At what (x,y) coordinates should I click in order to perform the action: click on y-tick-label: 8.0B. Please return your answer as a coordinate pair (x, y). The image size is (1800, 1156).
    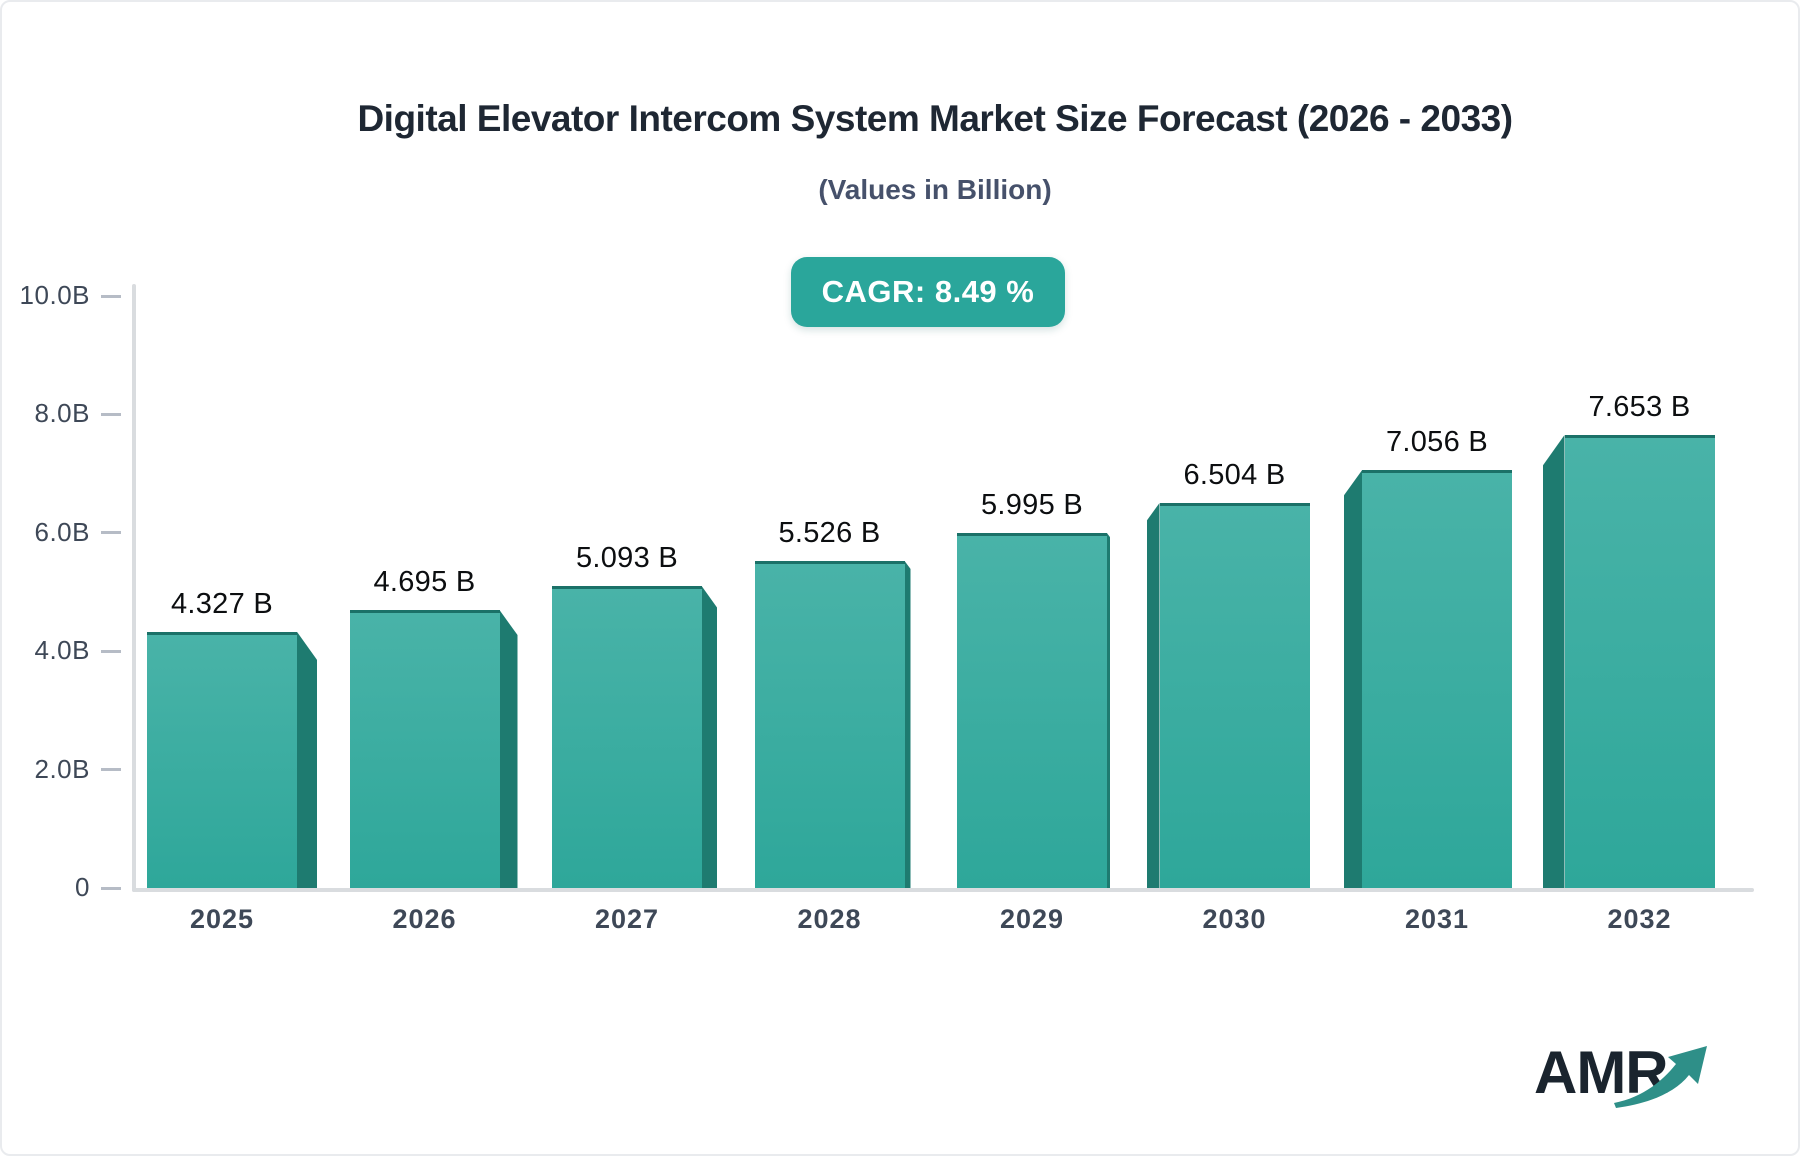
    Looking at the image, I should click on (62, 413).